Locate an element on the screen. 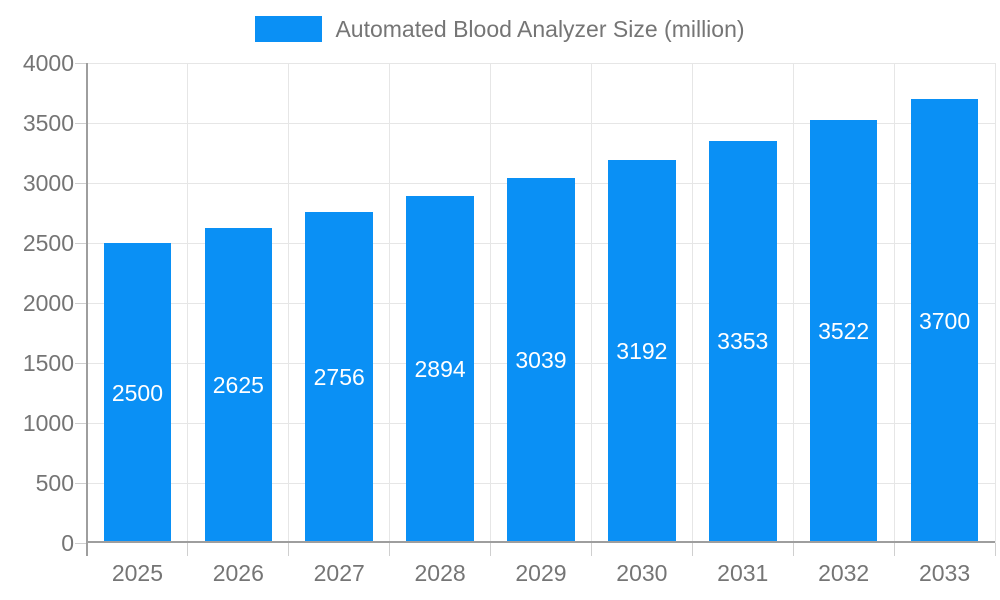  bar-value-label: 2500 is located at coordinates (137, 392).